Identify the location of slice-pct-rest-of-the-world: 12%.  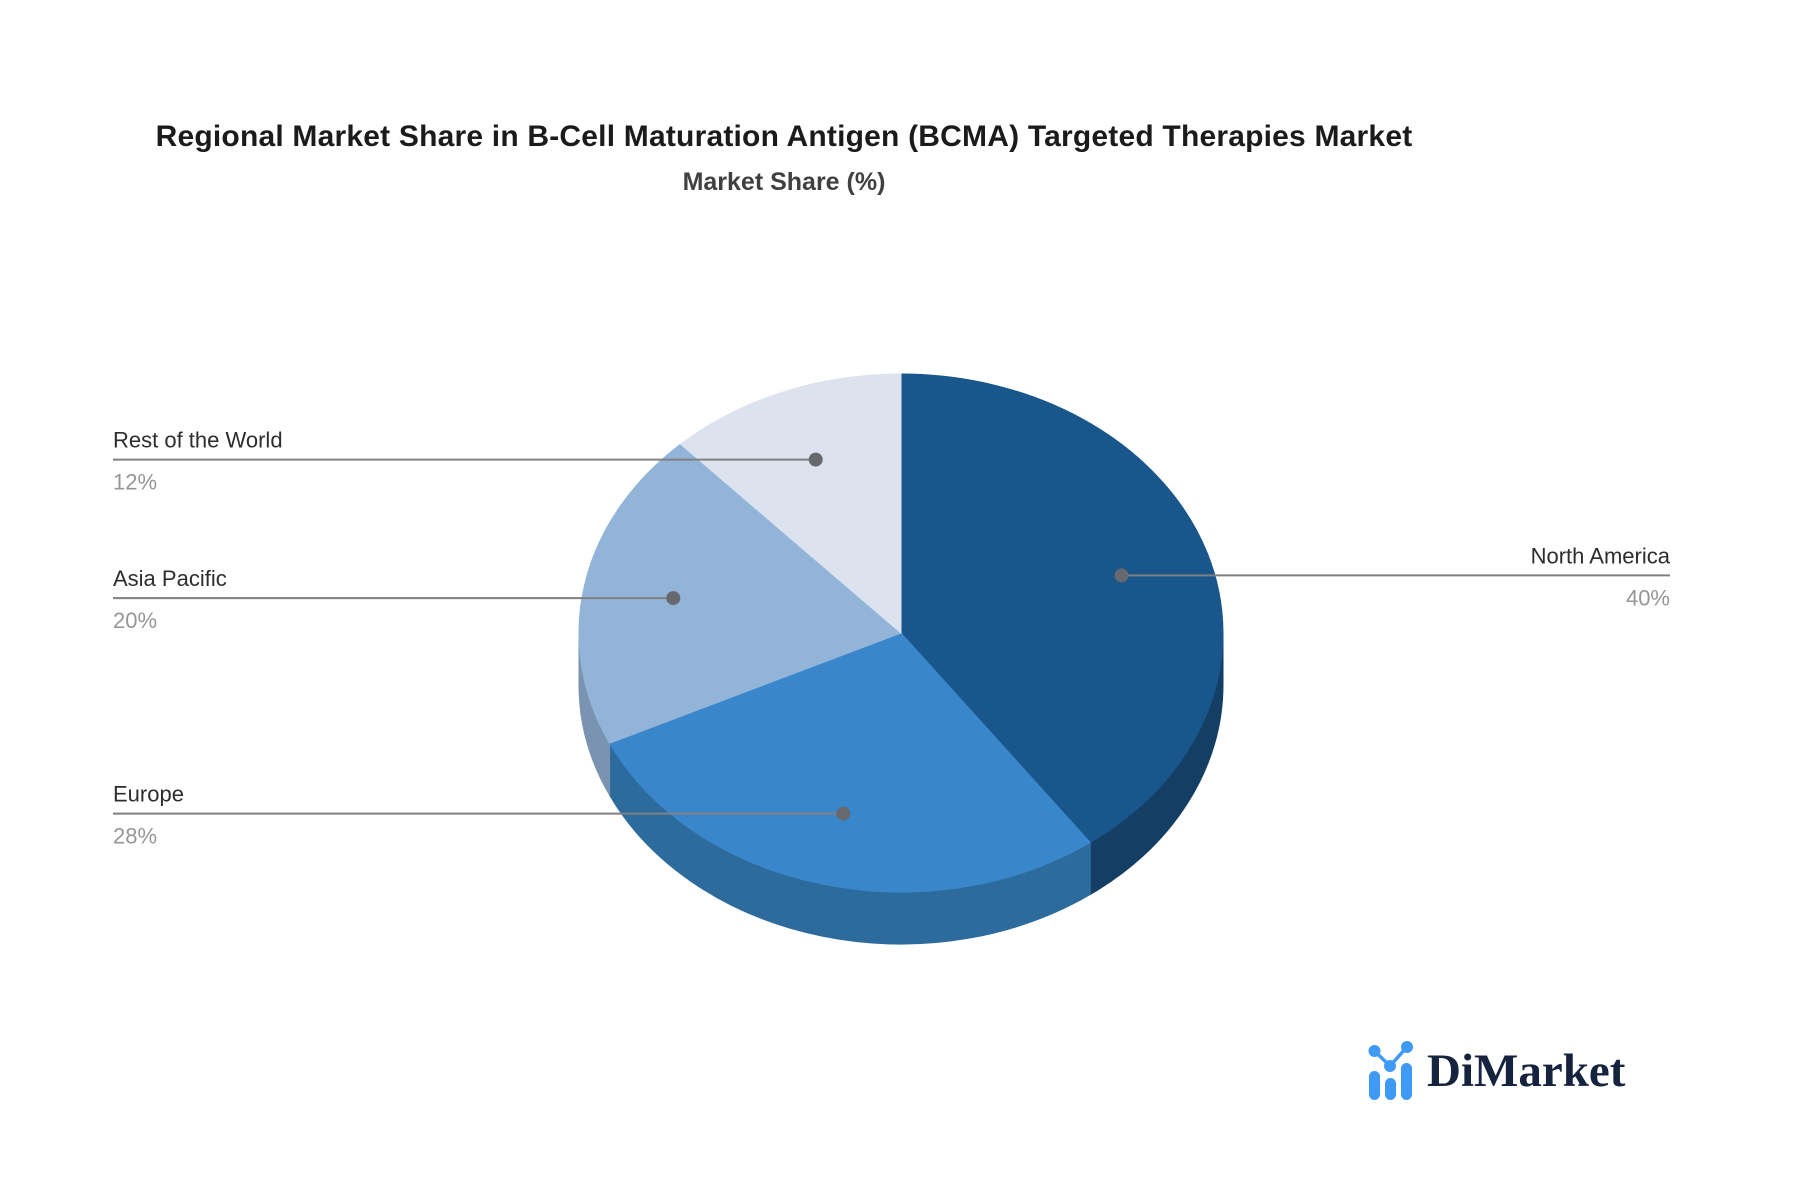
(135, 482).